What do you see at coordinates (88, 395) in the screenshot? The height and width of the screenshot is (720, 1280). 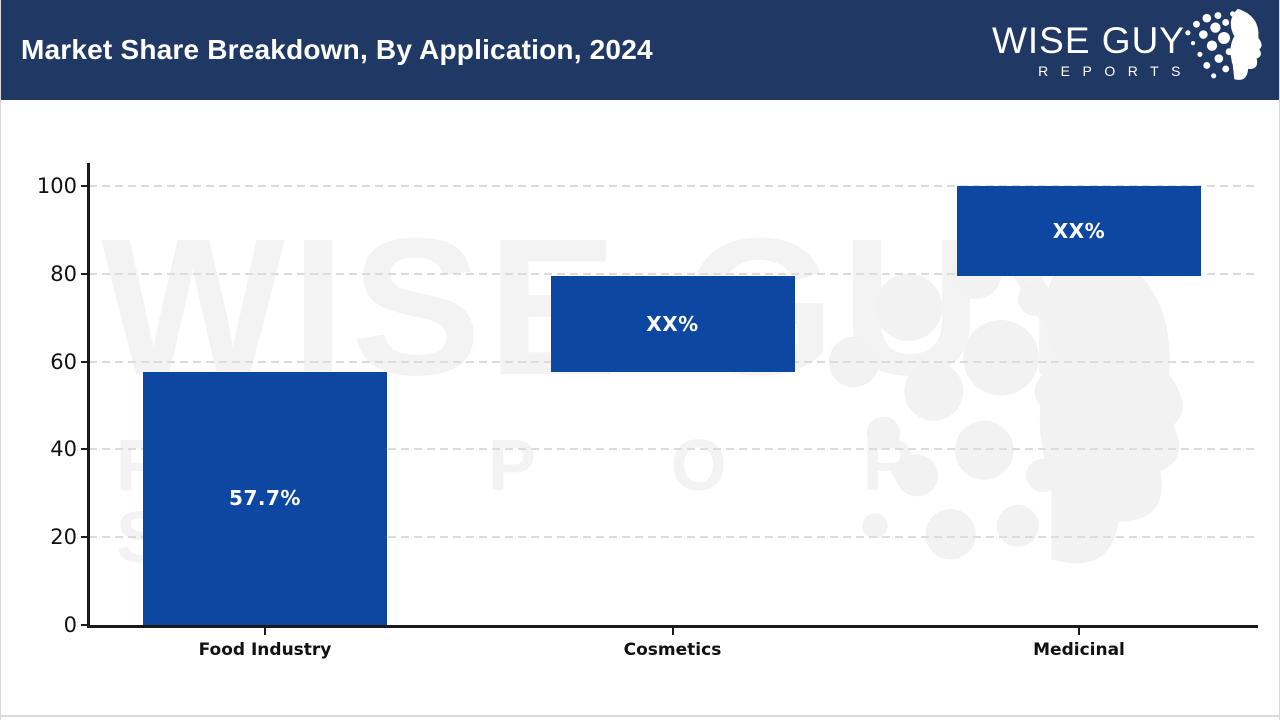 I see `y-axis-line` at bounding box center [88, 395].